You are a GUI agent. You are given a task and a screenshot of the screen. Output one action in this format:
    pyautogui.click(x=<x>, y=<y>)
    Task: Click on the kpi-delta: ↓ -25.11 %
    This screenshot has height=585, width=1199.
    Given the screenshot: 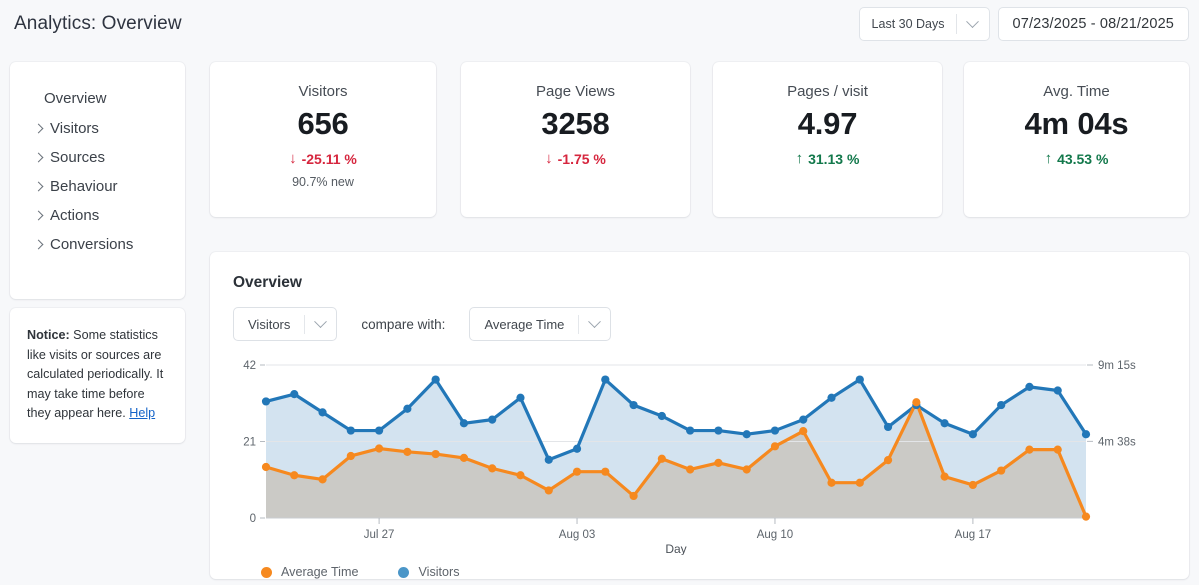 What is the action you would take?
    pyautogui.click(x=323, y=158)
    